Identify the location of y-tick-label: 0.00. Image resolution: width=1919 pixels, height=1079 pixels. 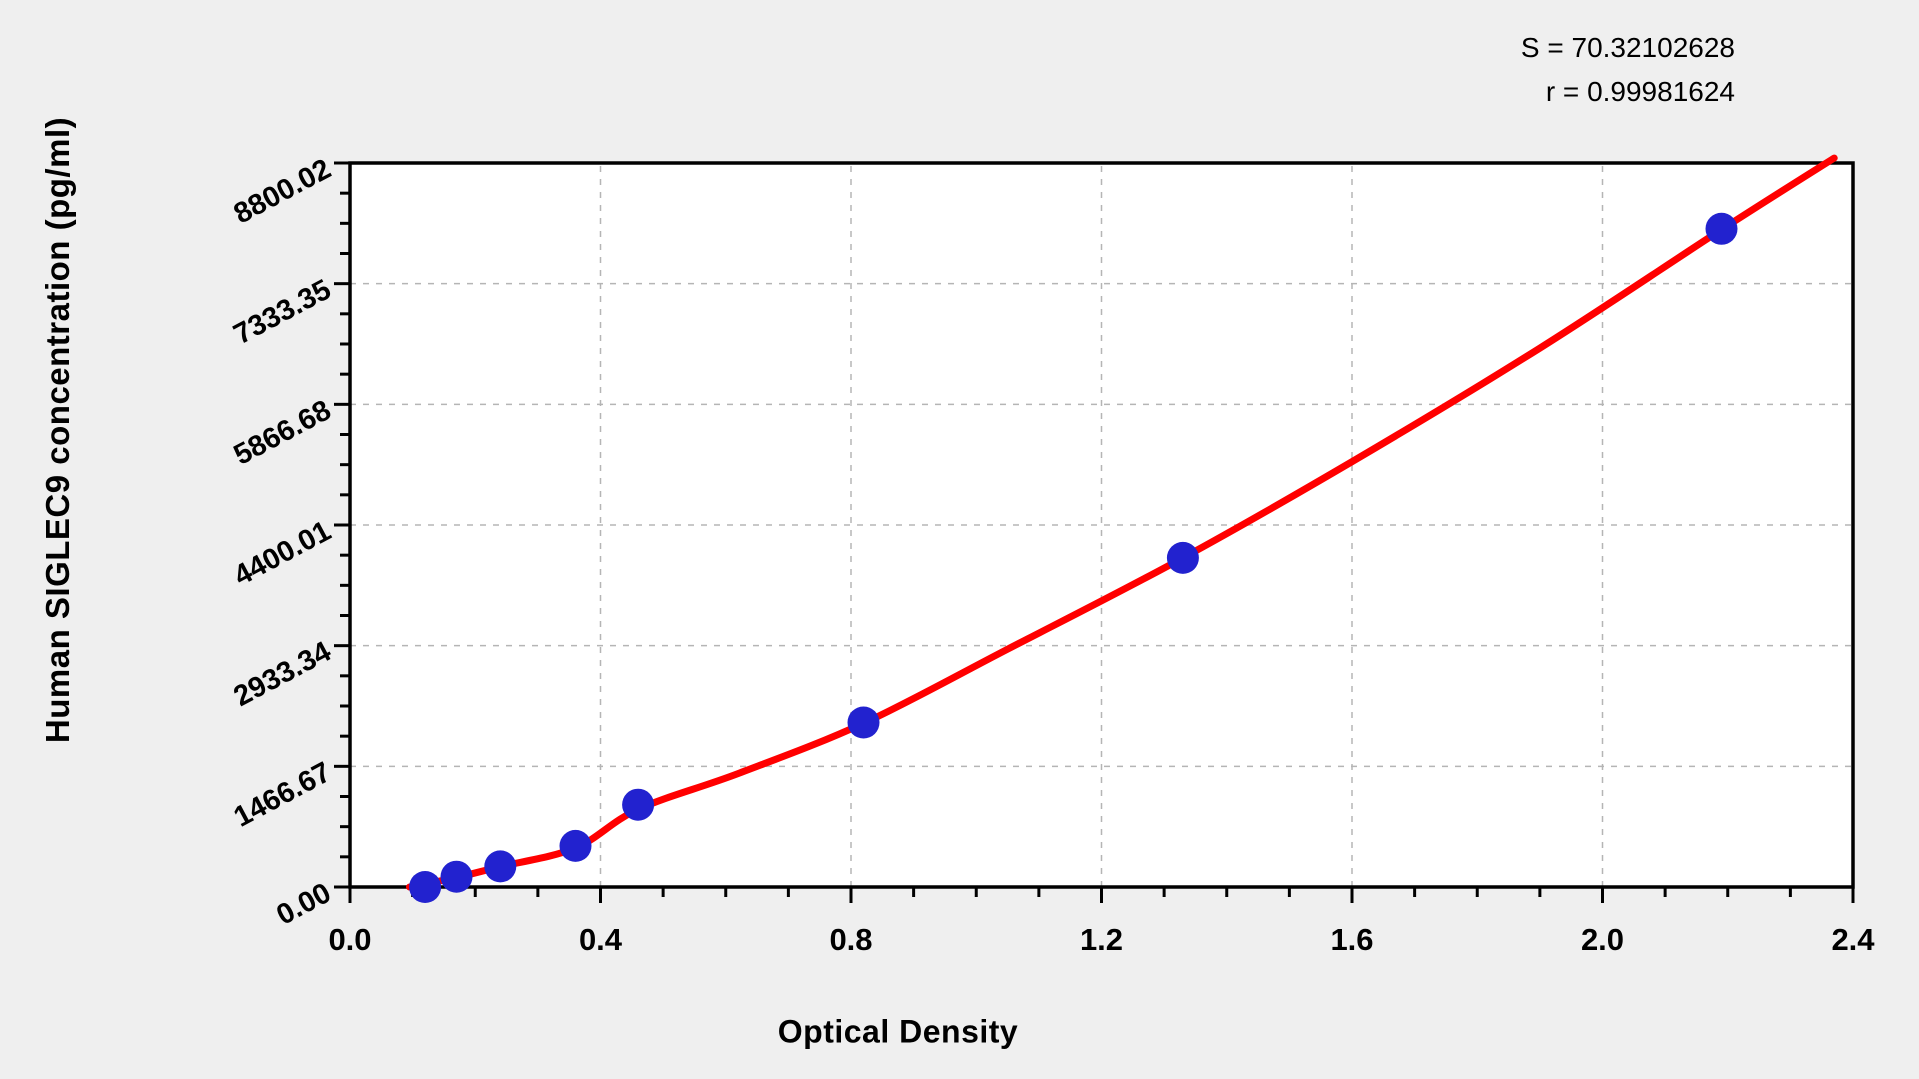
(303, 904).